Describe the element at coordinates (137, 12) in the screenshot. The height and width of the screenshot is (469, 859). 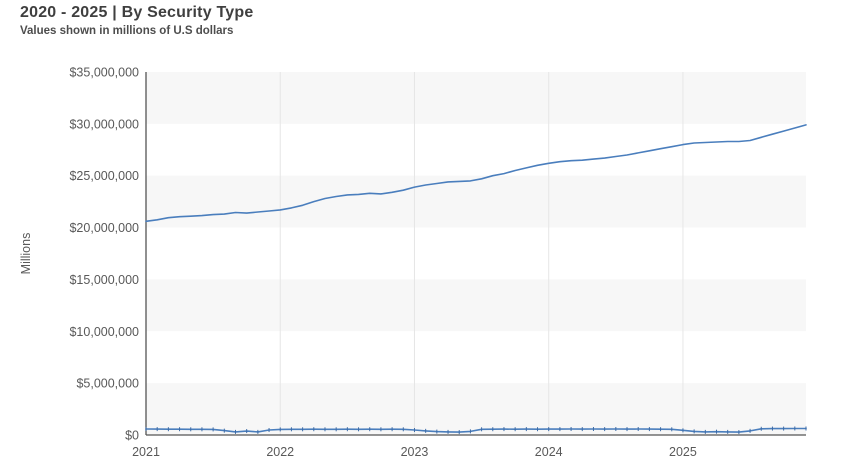
I see `chart-title: 2020 - 2025 | By Security Type` at that location.